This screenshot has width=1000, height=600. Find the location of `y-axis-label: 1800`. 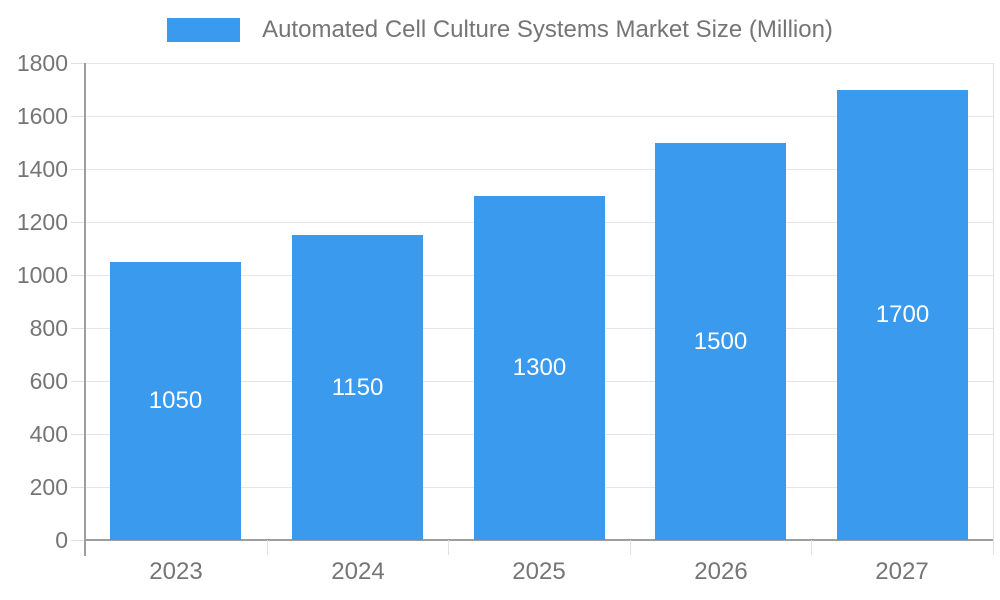

y-axis-label: 1800 is located at coordinates (42, 63).